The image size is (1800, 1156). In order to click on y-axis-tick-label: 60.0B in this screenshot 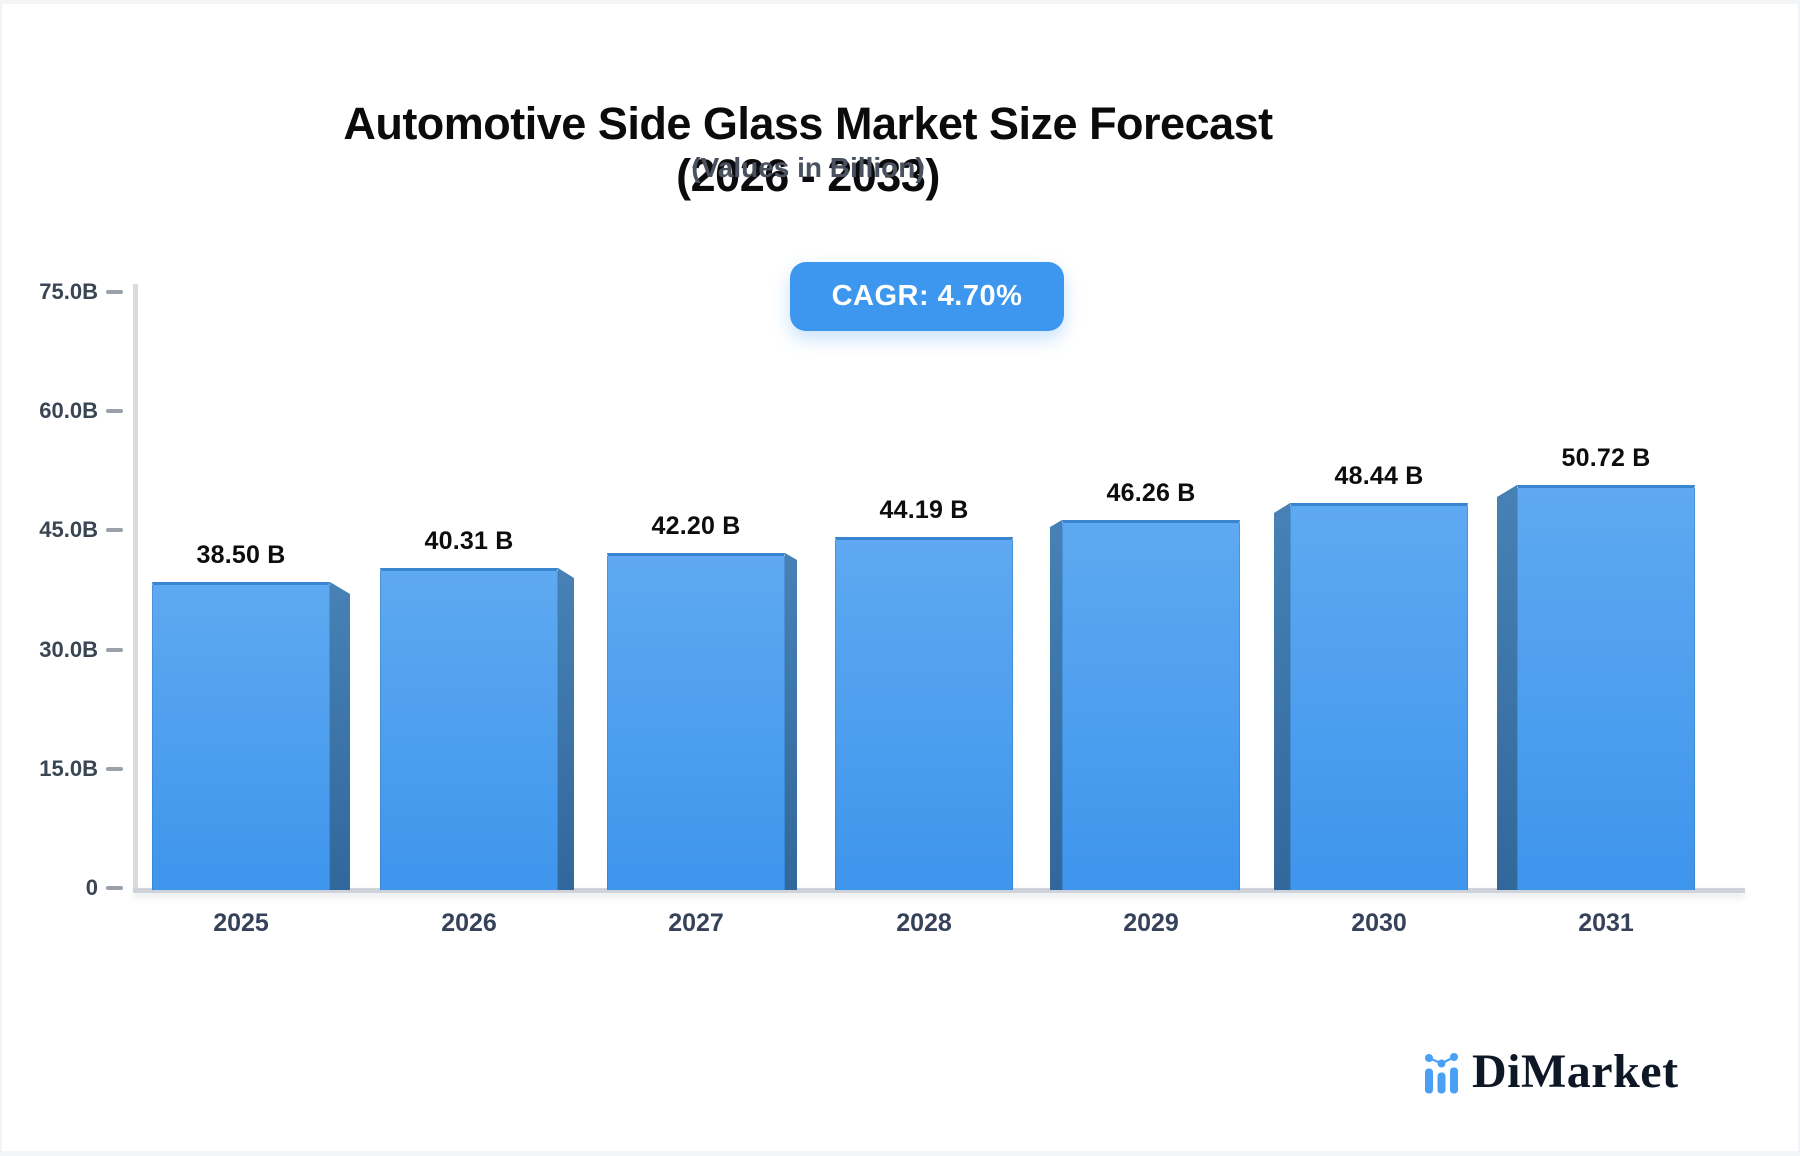, I will do `click(68, 410)`.